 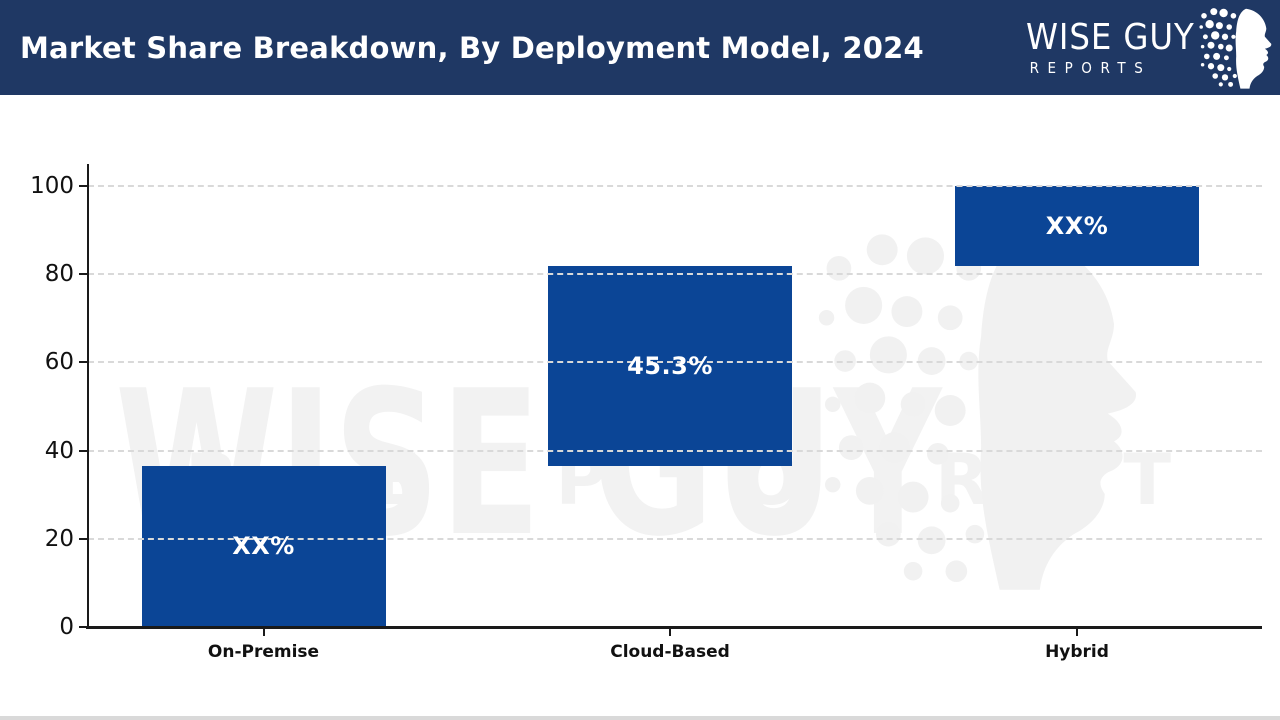 I want to click on bar-value-label-hybrid: XX%, so click(x=1077, y=225).